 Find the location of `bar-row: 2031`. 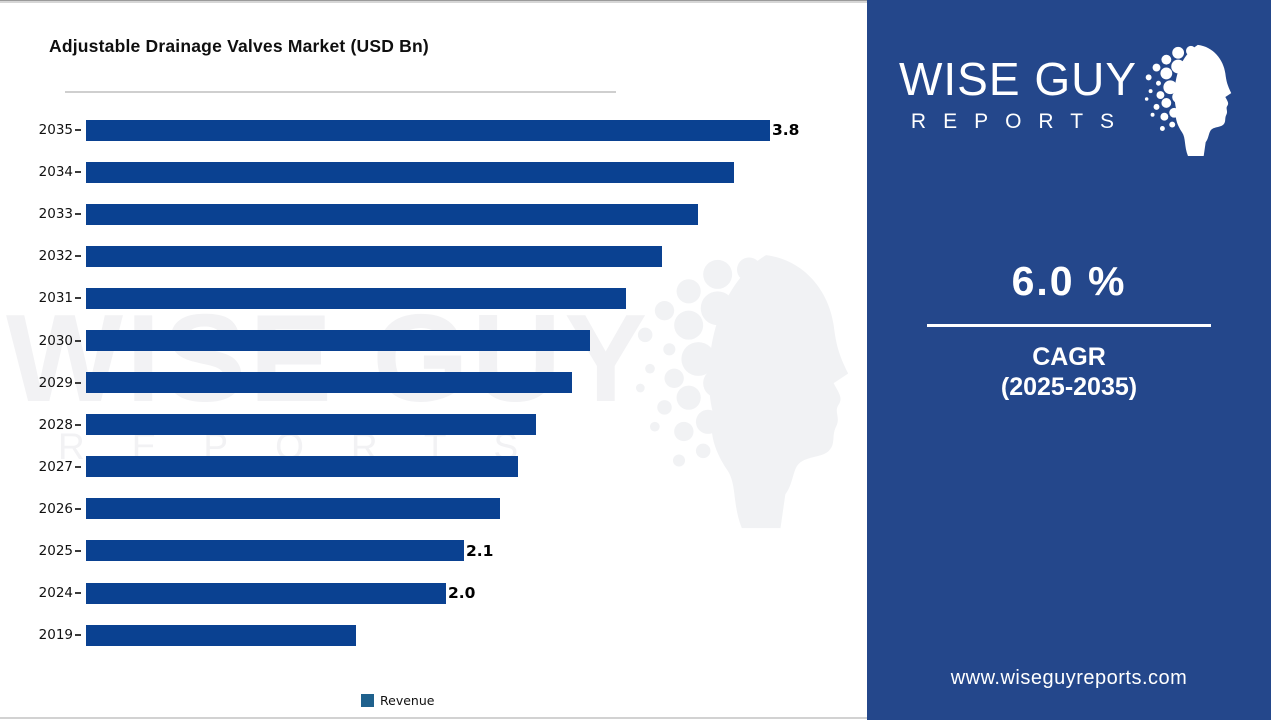

bar-row: 2031 is located at coordinates (433, 298).